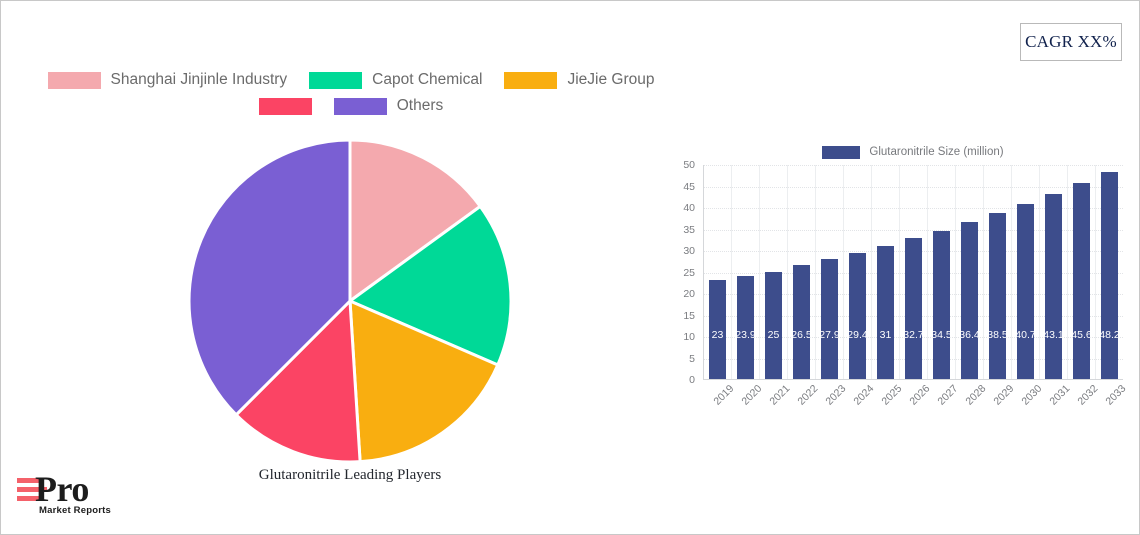 The width and height of the screenshot is (1140, 535). I want to click on bar: 43.1, so click(1053, 286).